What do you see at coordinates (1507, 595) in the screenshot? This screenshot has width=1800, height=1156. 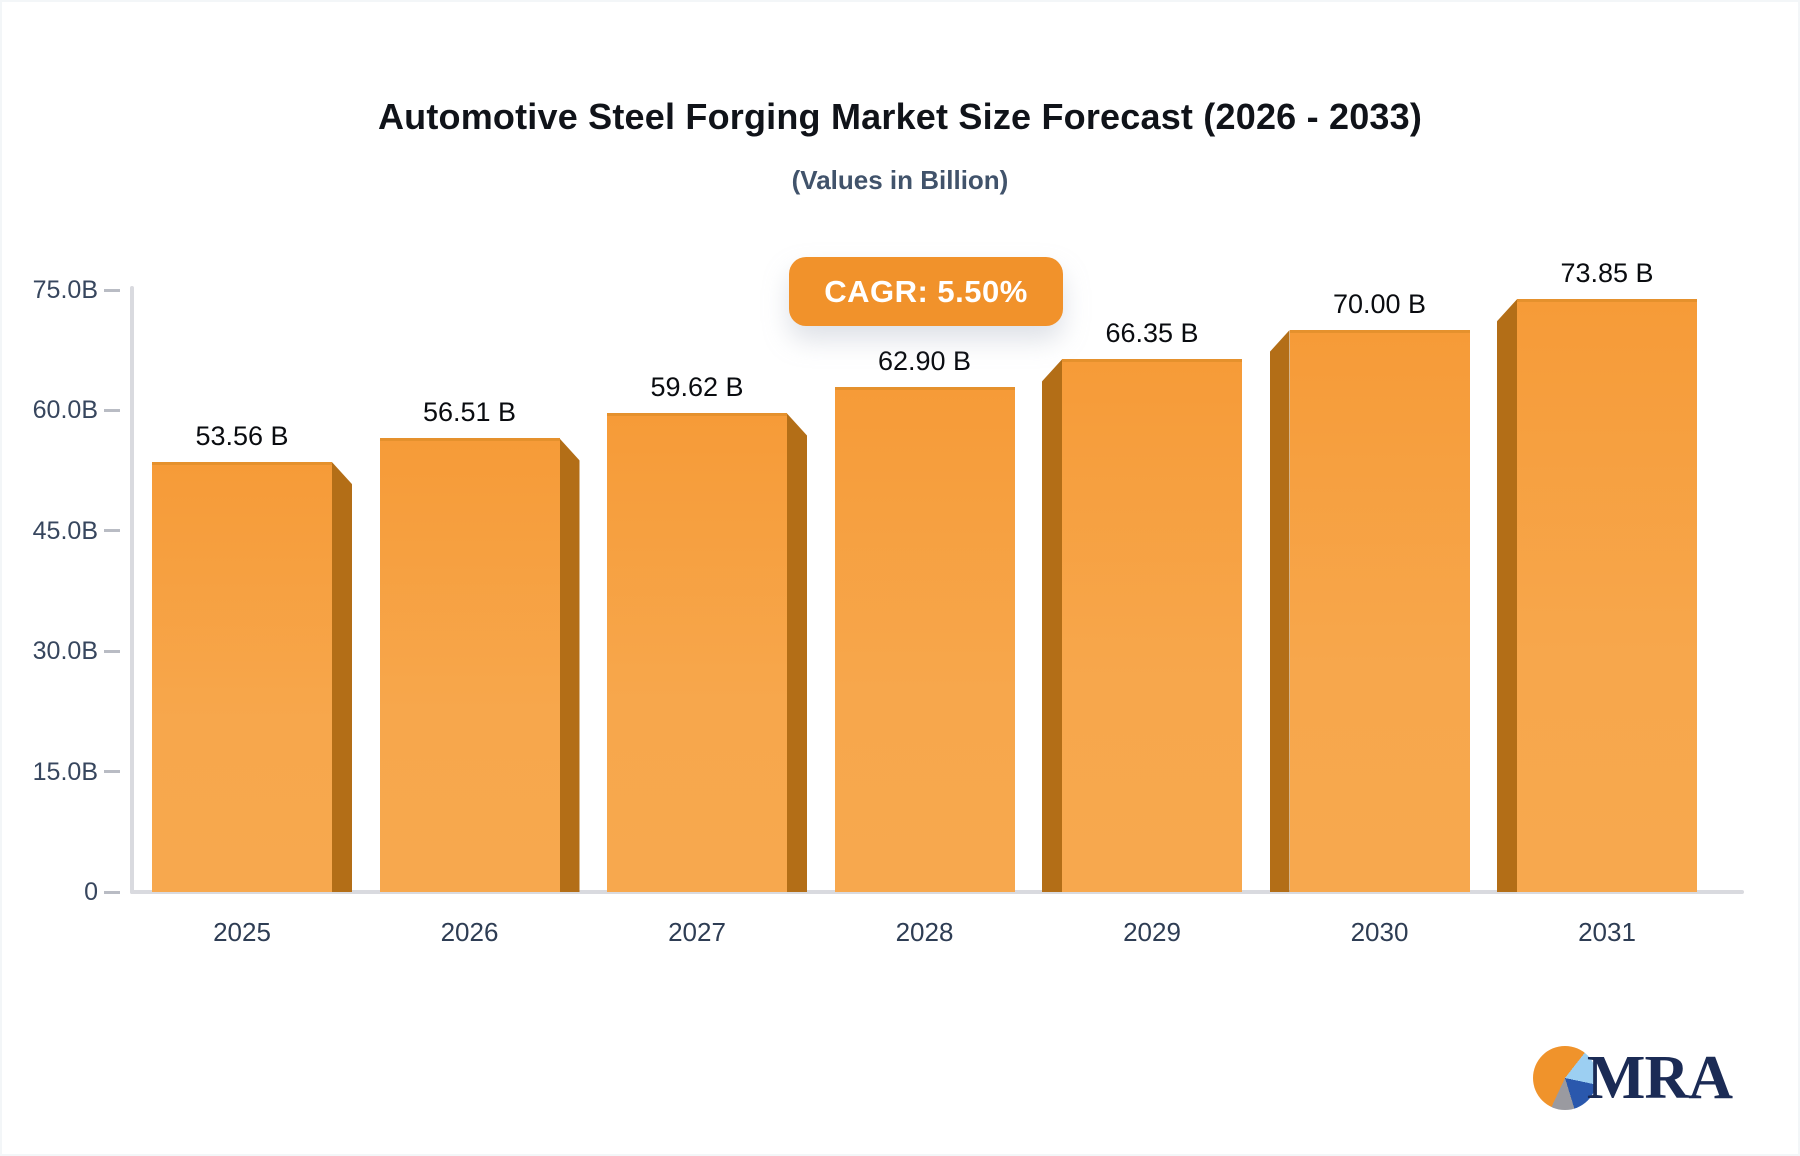 I see `bar-3d-side-2031` at bounding box center [1507, 595].